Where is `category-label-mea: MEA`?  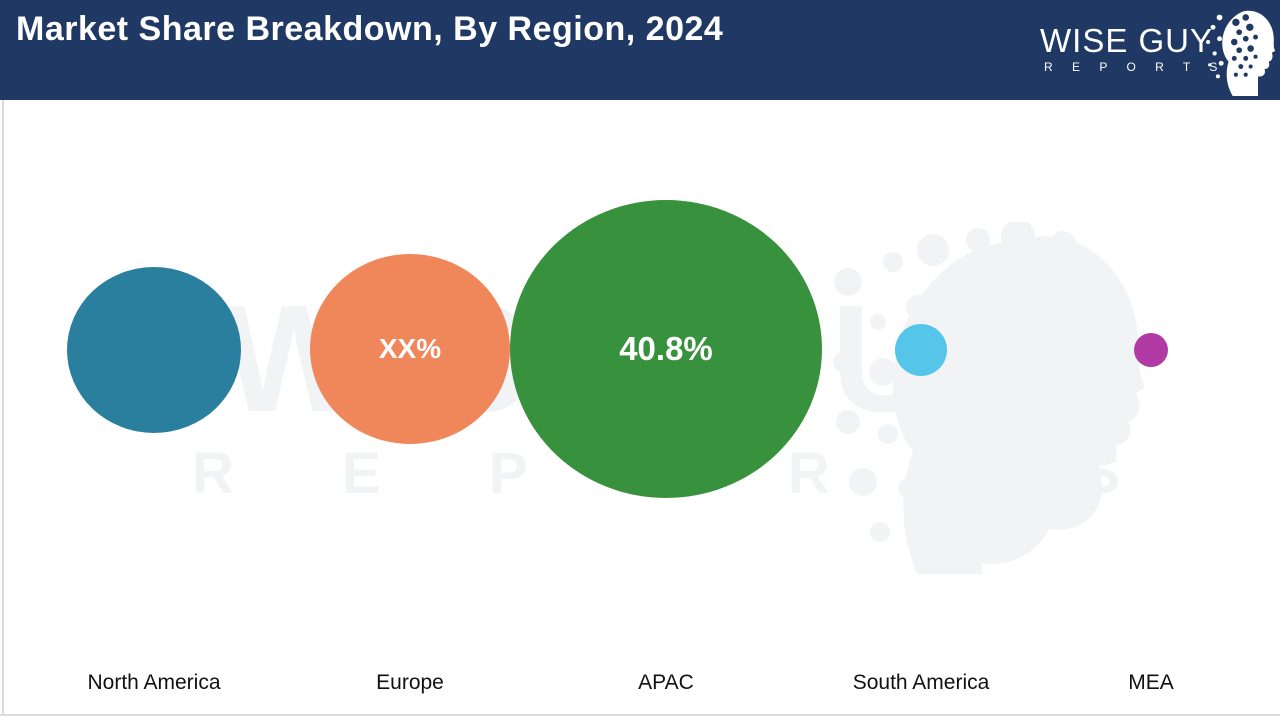 category-label-mea: MEA is located at coordinates (1151, 682).